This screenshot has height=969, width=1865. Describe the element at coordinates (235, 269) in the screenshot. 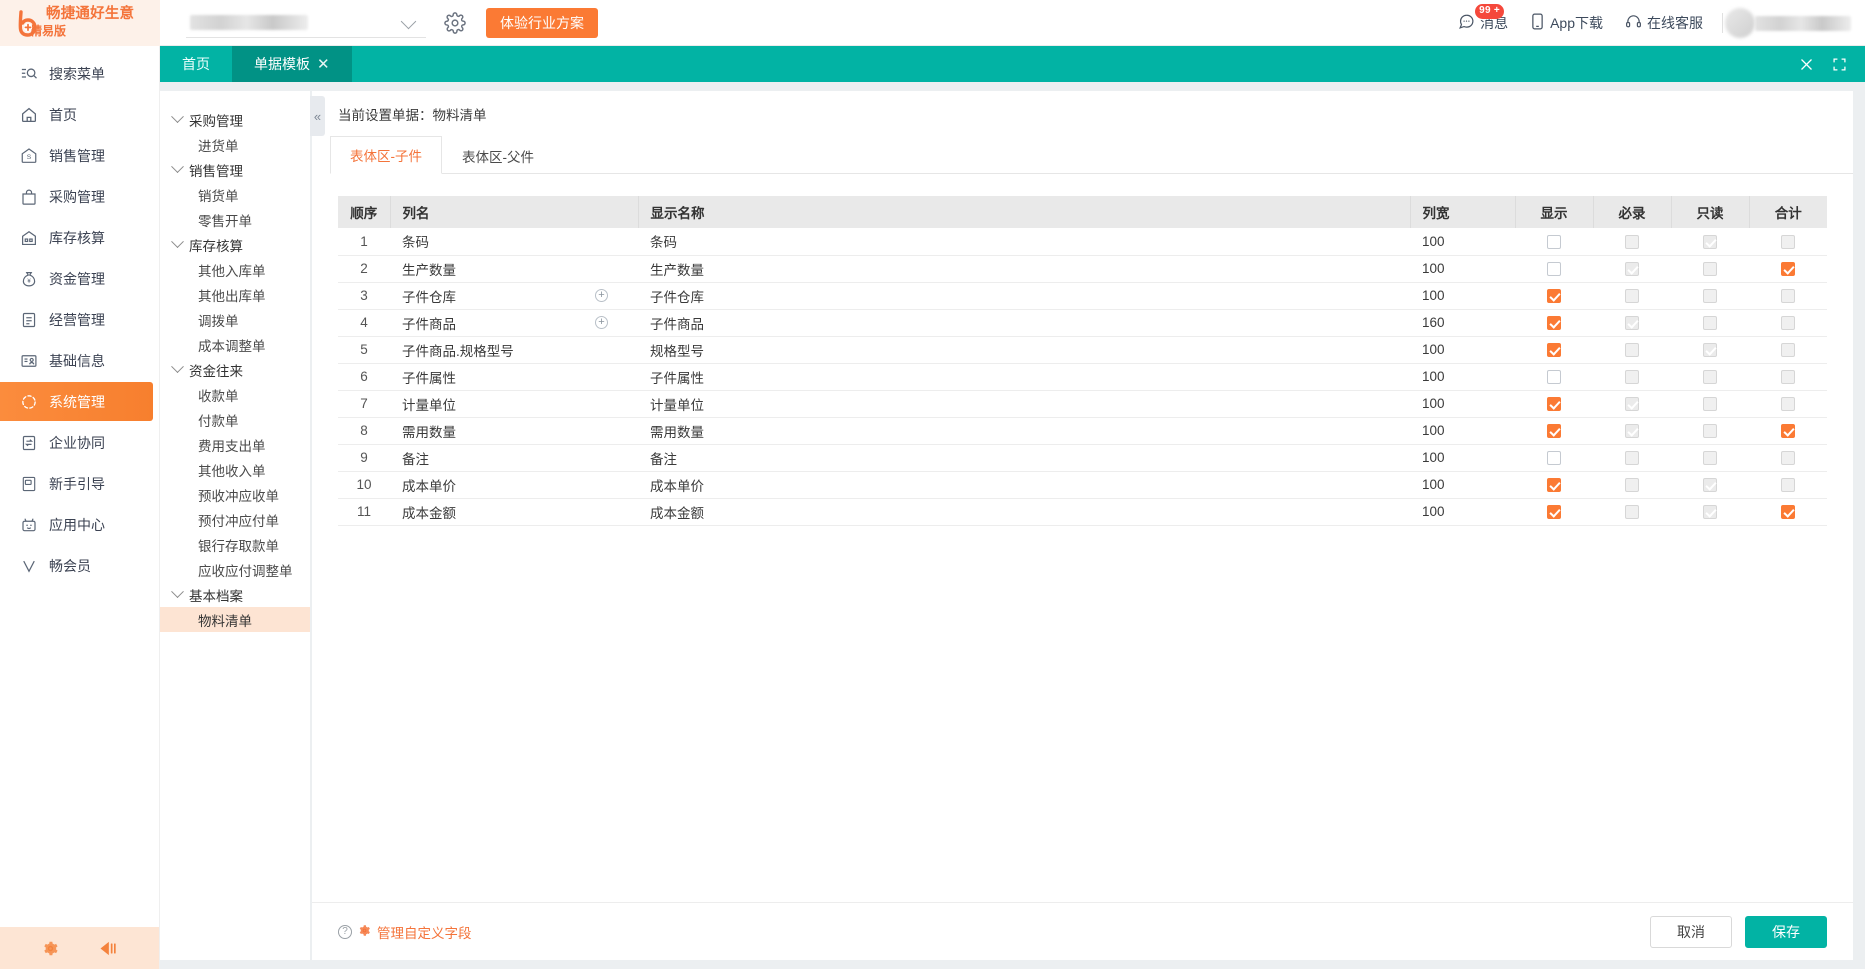

I see `tree-leaf: 其他入库单` at that location.